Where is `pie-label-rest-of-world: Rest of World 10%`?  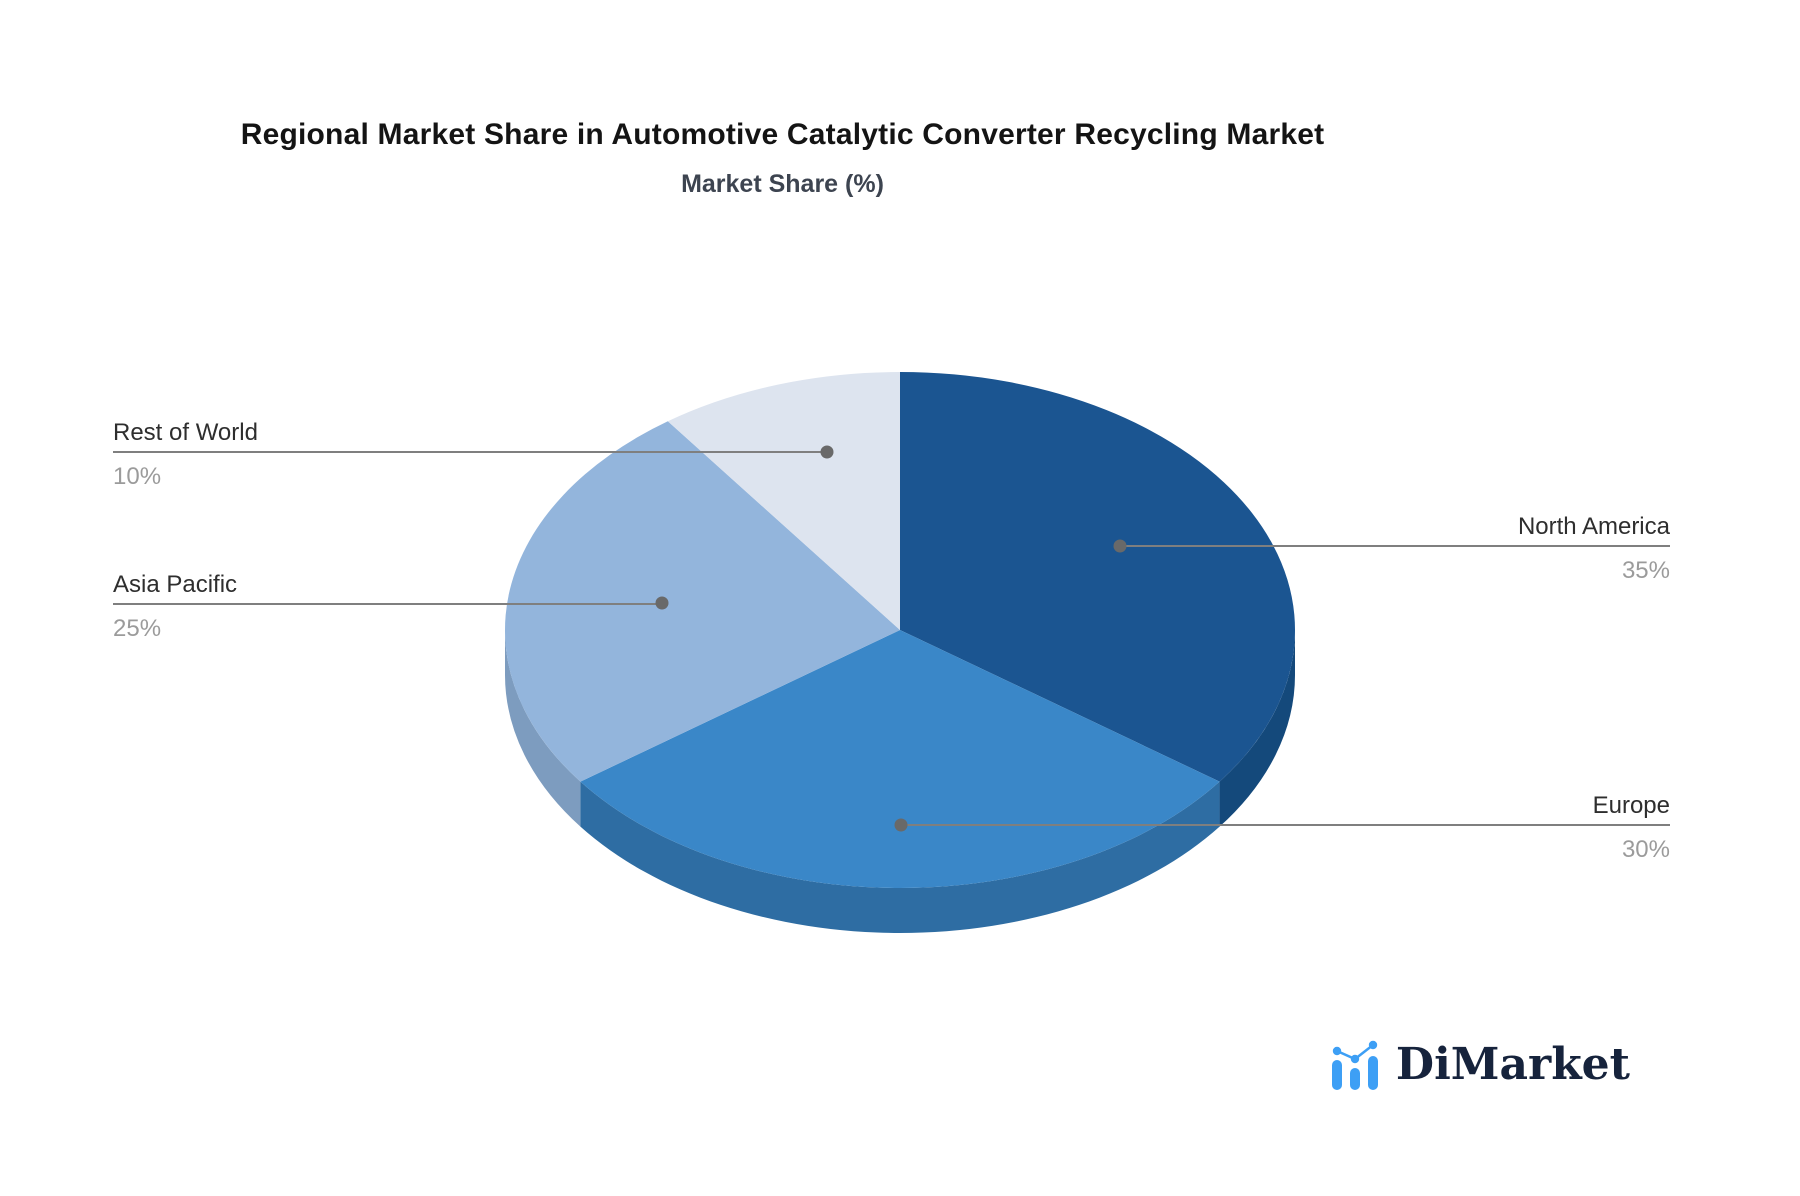 pie-label-rest-of-world: Rest of World 10% is located at coordinates (185, 455).